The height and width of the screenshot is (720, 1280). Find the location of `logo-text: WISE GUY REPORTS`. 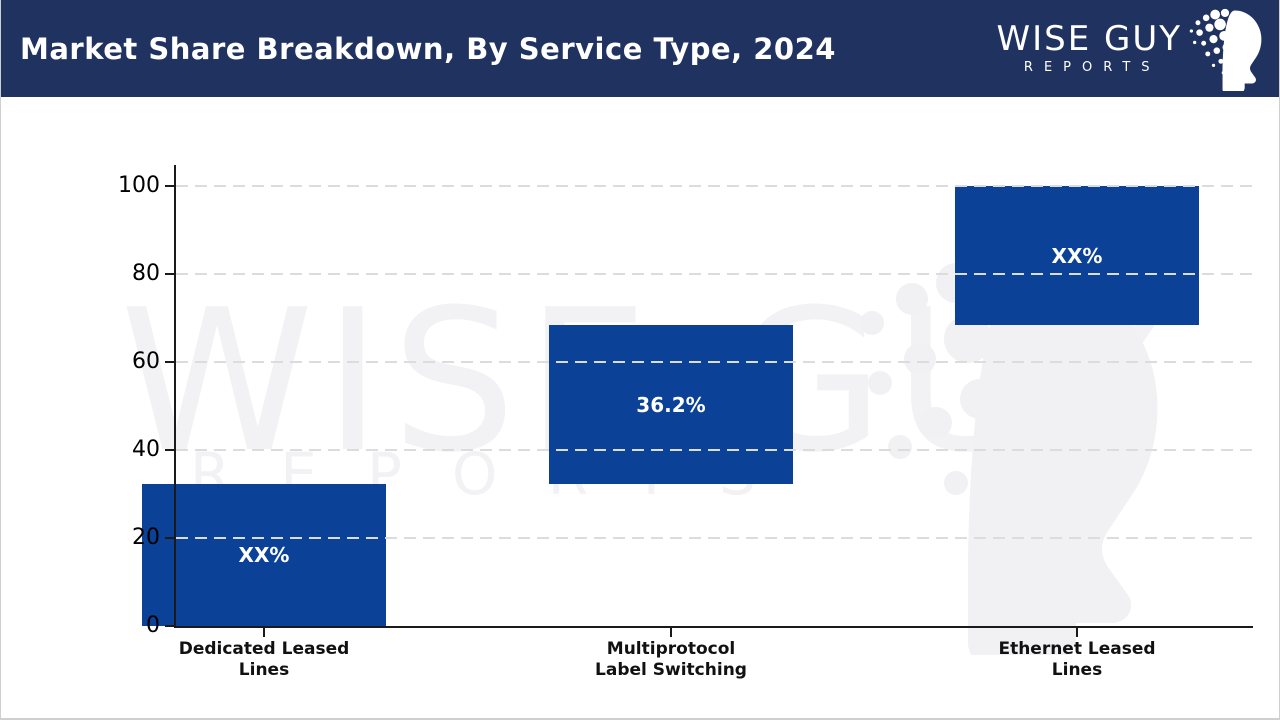

logo-text: WISE GUY REPORTS is located at coordinates (1089, 47).